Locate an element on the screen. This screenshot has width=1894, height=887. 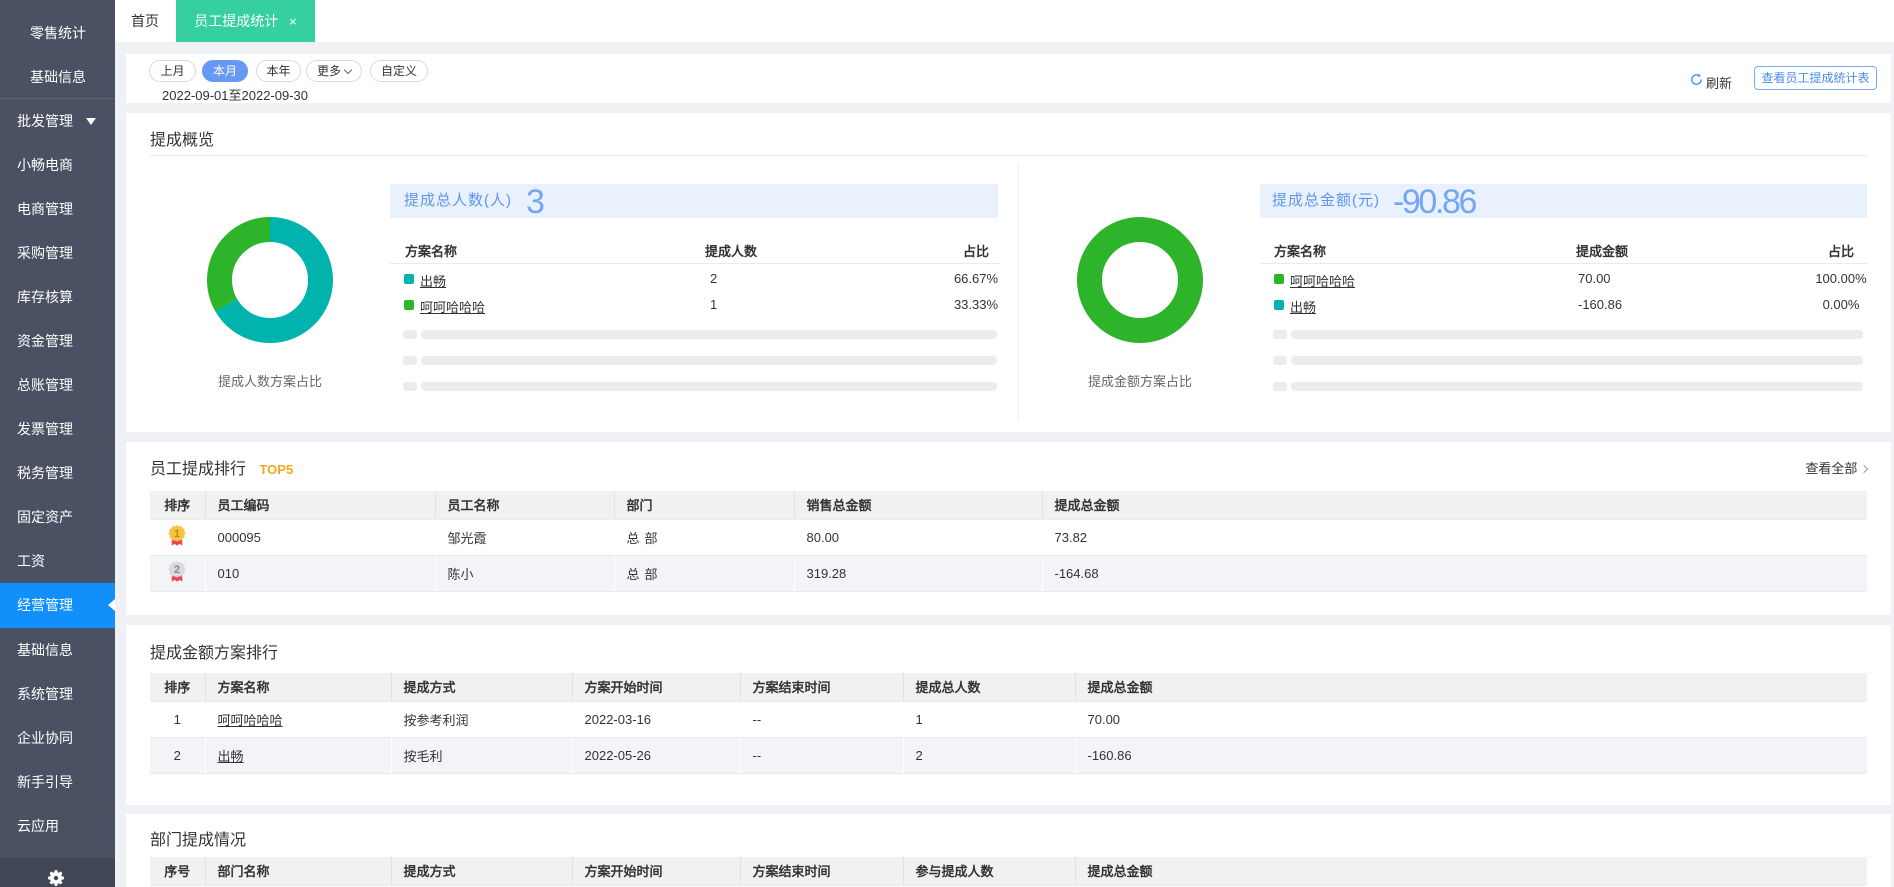
svg-text: 1 is located at coordinates (177, 534).